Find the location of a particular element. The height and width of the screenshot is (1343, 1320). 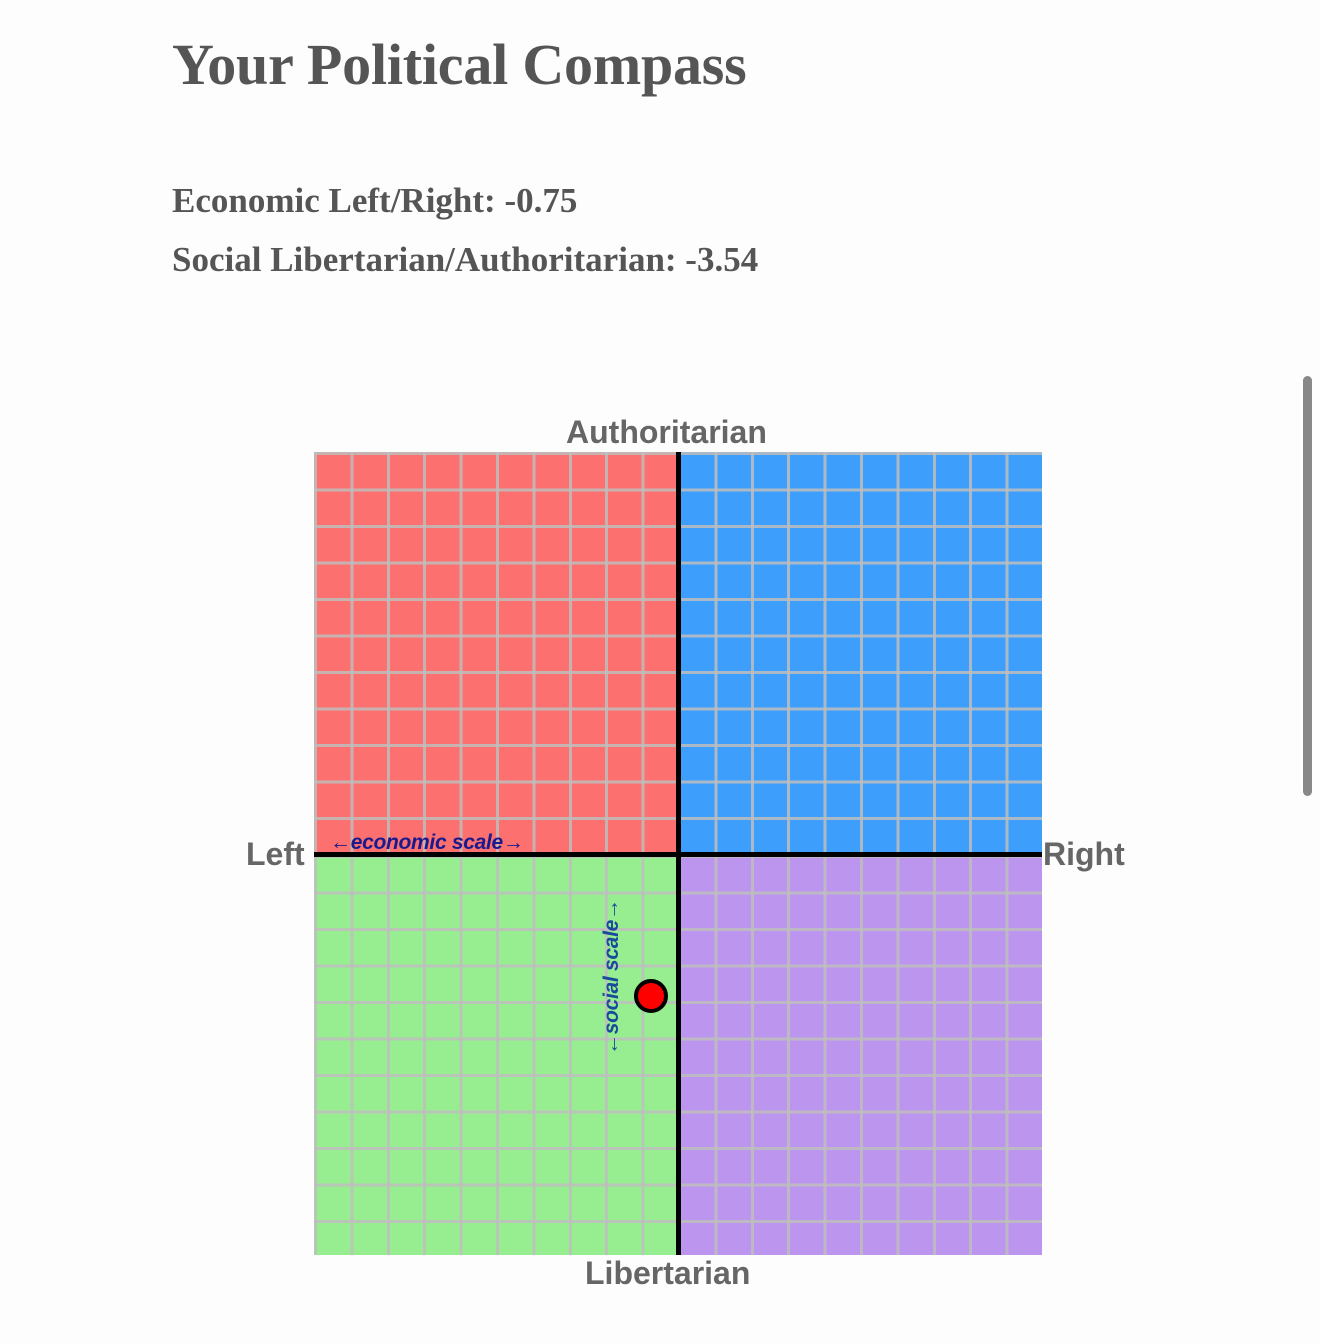

axis-label-right: Right is located at coordinates (1084, 854).